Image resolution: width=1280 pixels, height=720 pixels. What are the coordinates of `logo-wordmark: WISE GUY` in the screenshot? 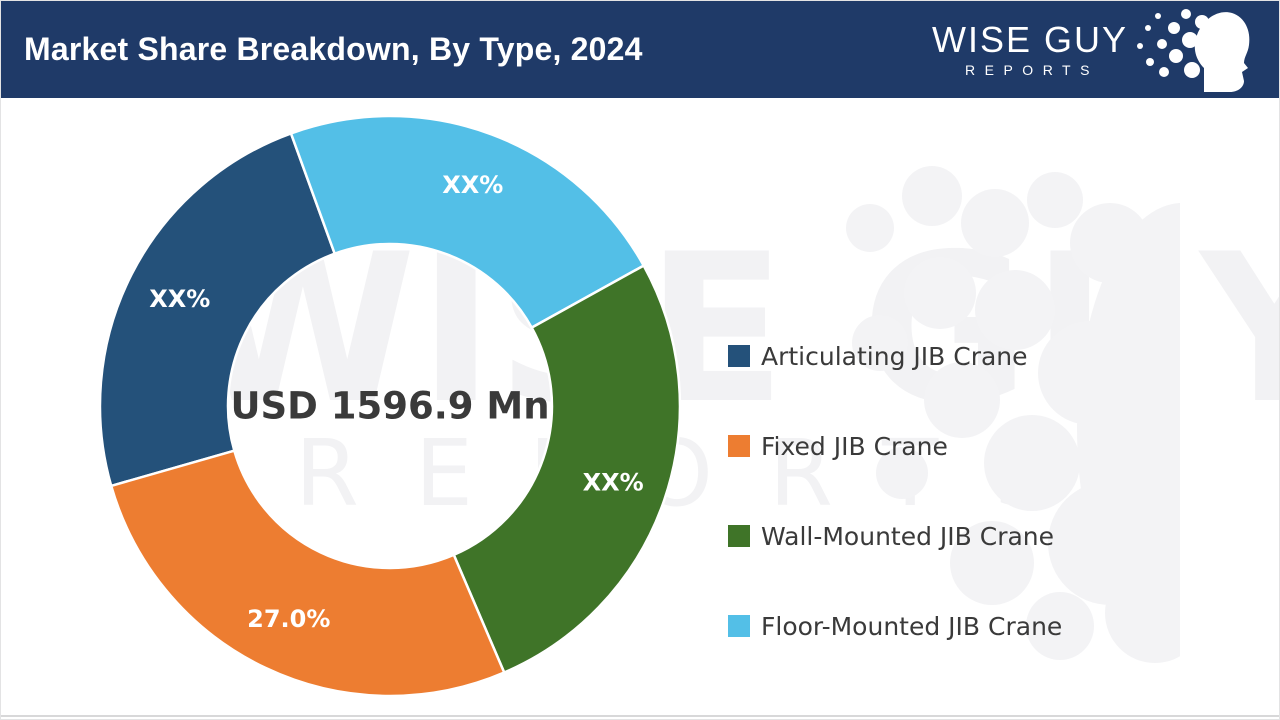 It's located at (1029, 39).